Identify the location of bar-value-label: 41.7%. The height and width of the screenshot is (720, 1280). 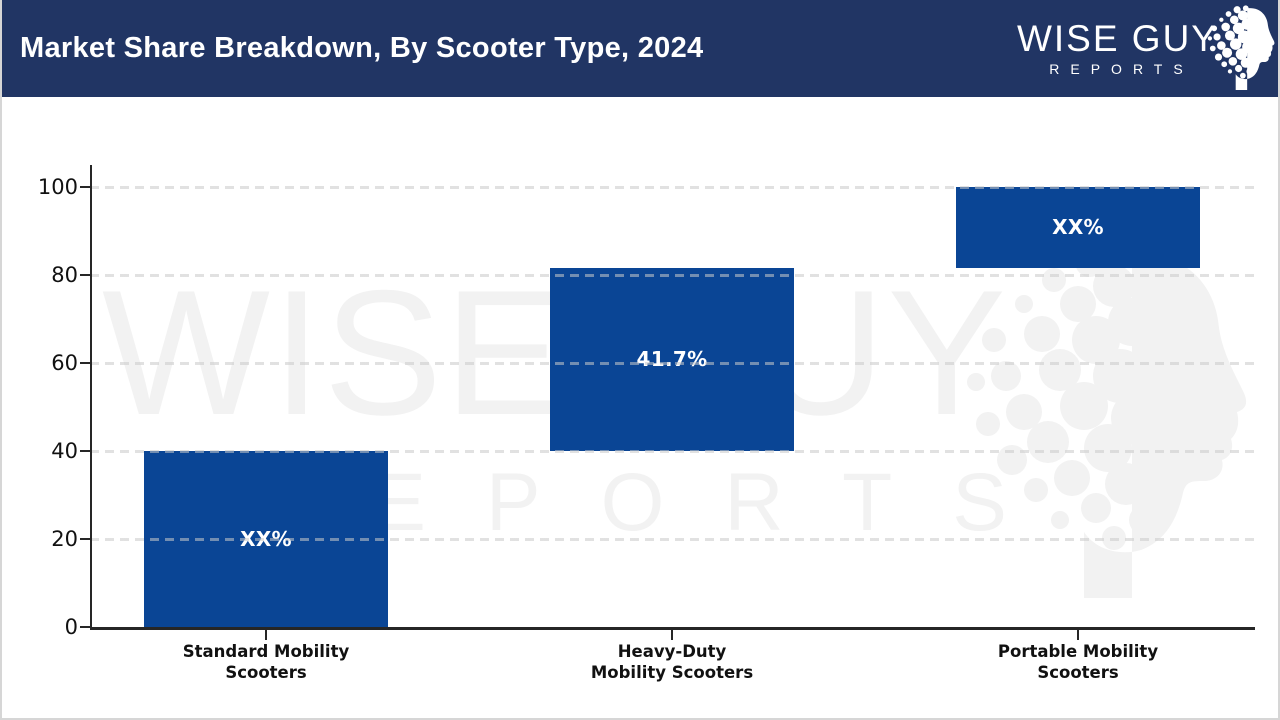
(672, 359).